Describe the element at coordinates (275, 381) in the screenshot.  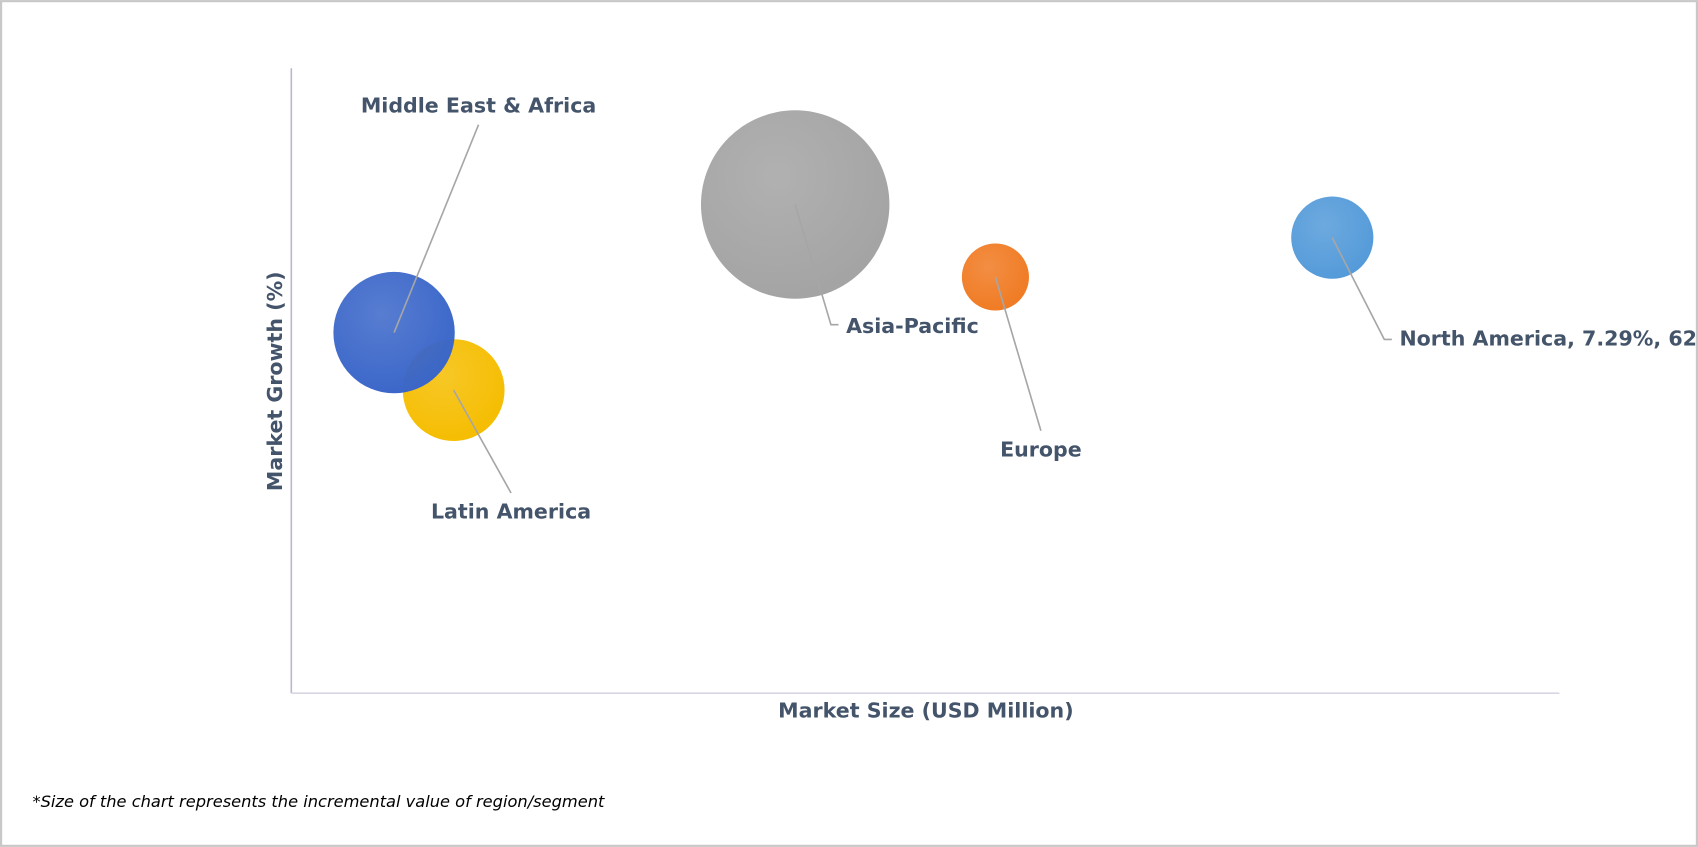
I see `y-axis-title: Market Growth (%)` at that location.